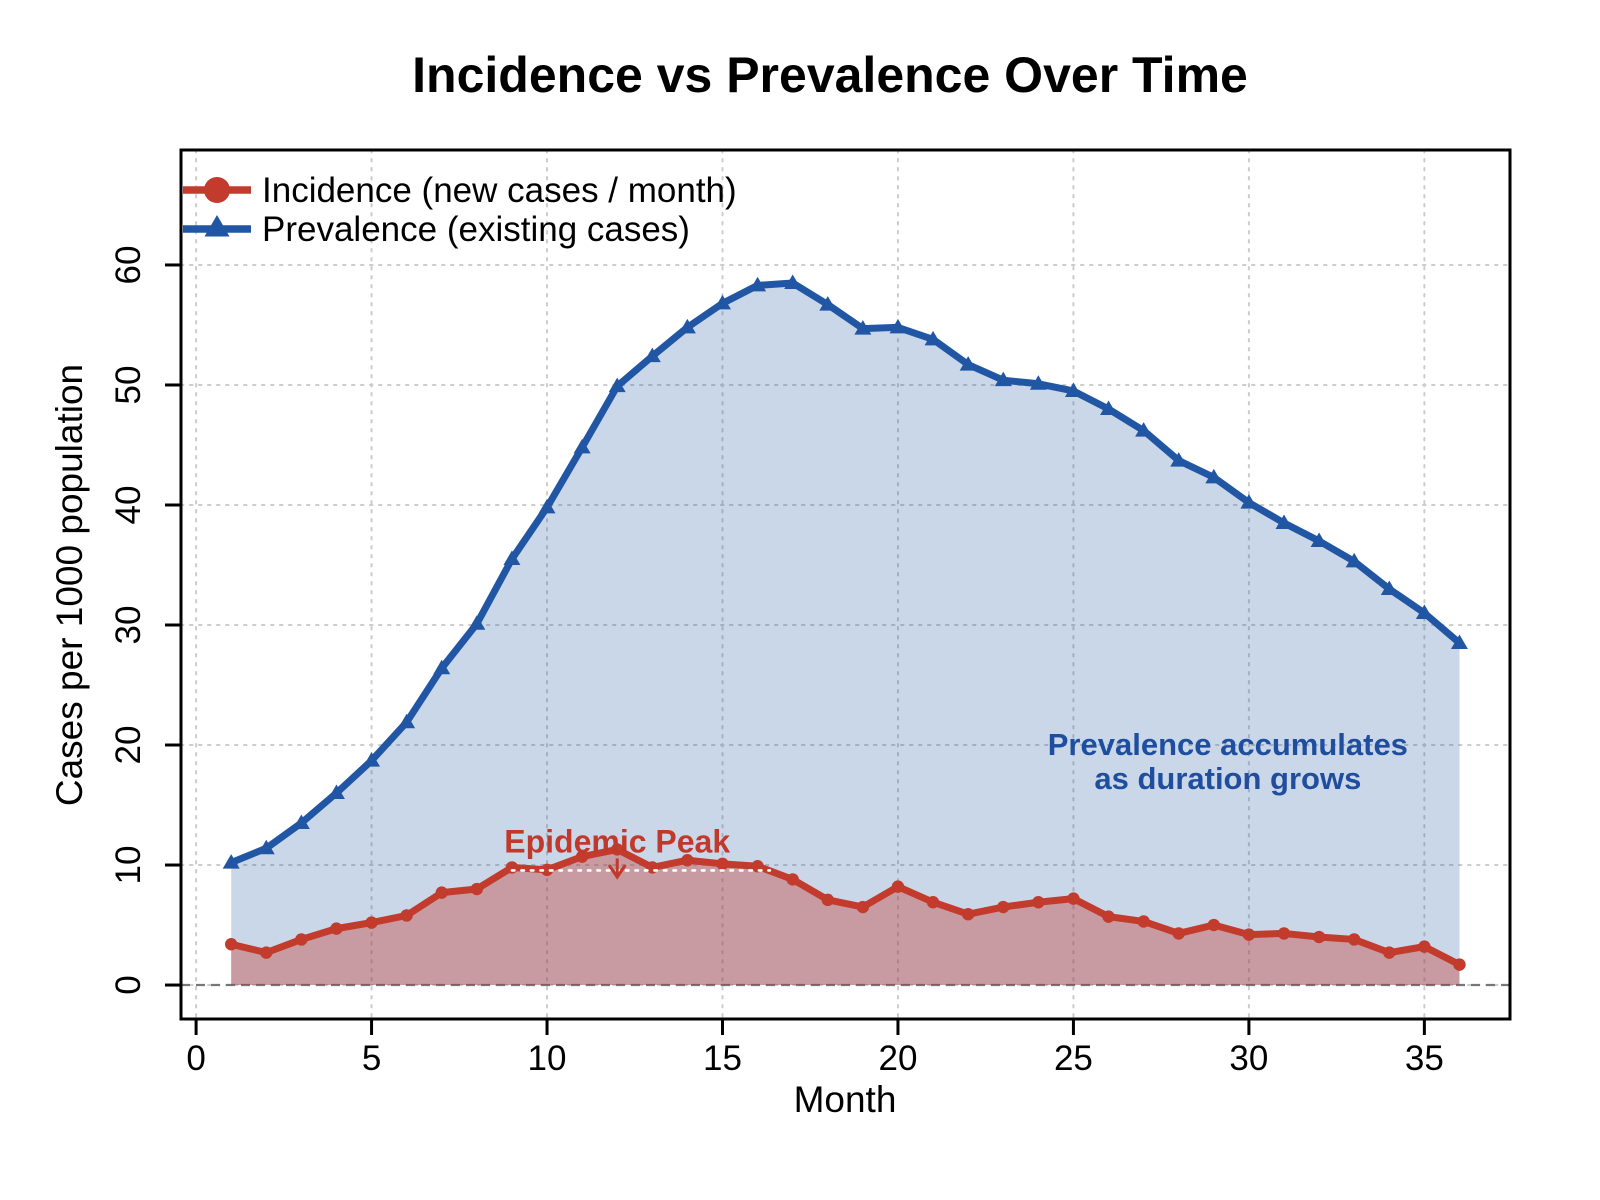 The height and width of the screenshot is (1200, 1600). Describe the element at coordinates (897, 1058) in the screenshot. I see `x-tick-label: 20` at that location.